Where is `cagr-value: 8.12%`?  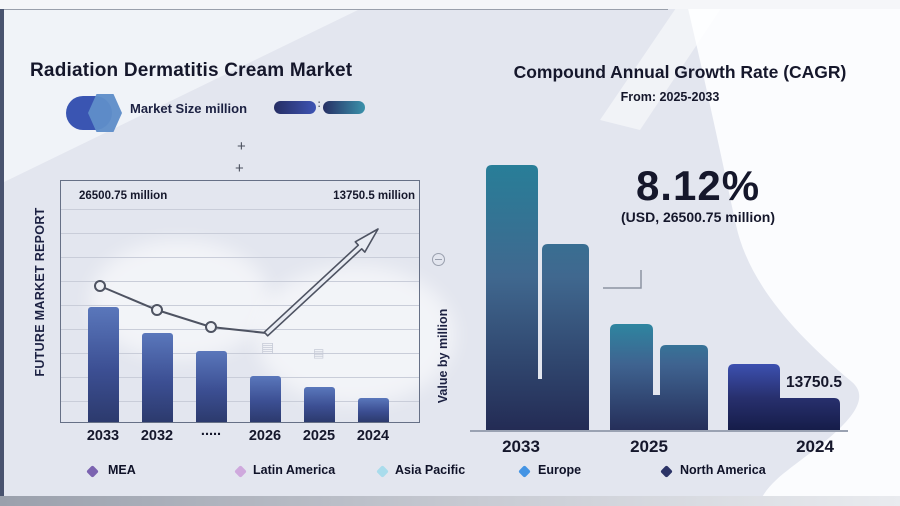 cagr-value: 8.12% is located at coordinates (698, 185).